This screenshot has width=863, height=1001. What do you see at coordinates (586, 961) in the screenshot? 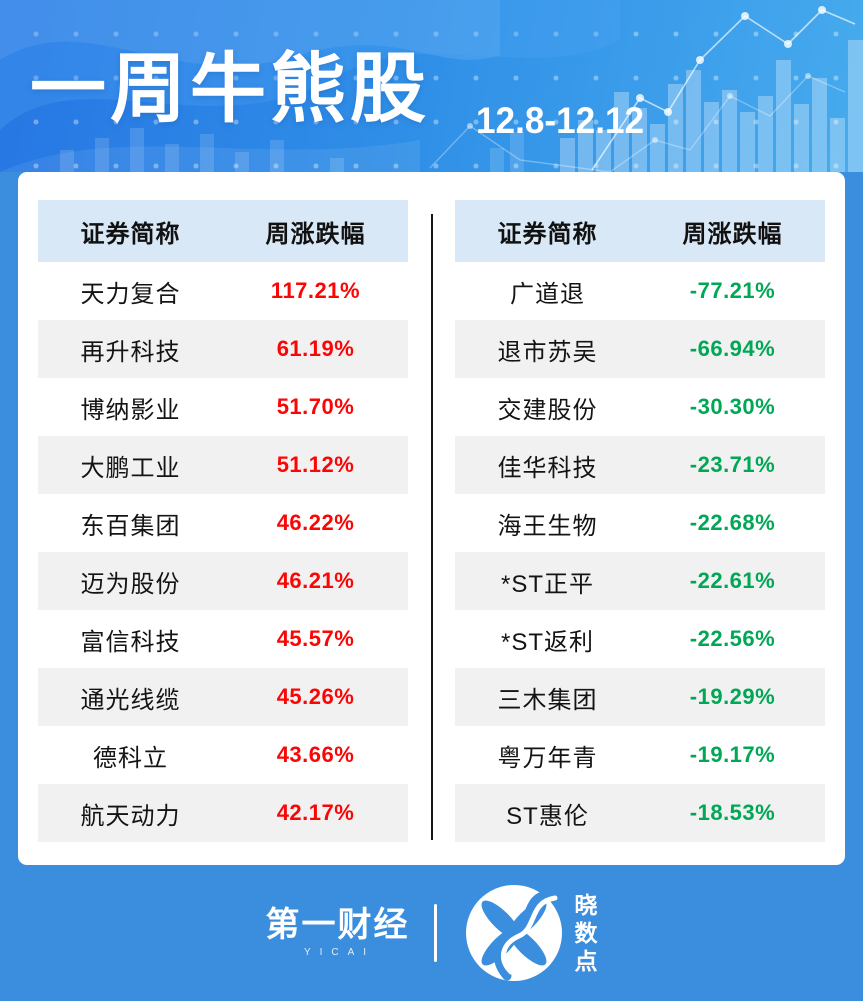
I see `brand-char: 点` at bounding box center [586, 961].